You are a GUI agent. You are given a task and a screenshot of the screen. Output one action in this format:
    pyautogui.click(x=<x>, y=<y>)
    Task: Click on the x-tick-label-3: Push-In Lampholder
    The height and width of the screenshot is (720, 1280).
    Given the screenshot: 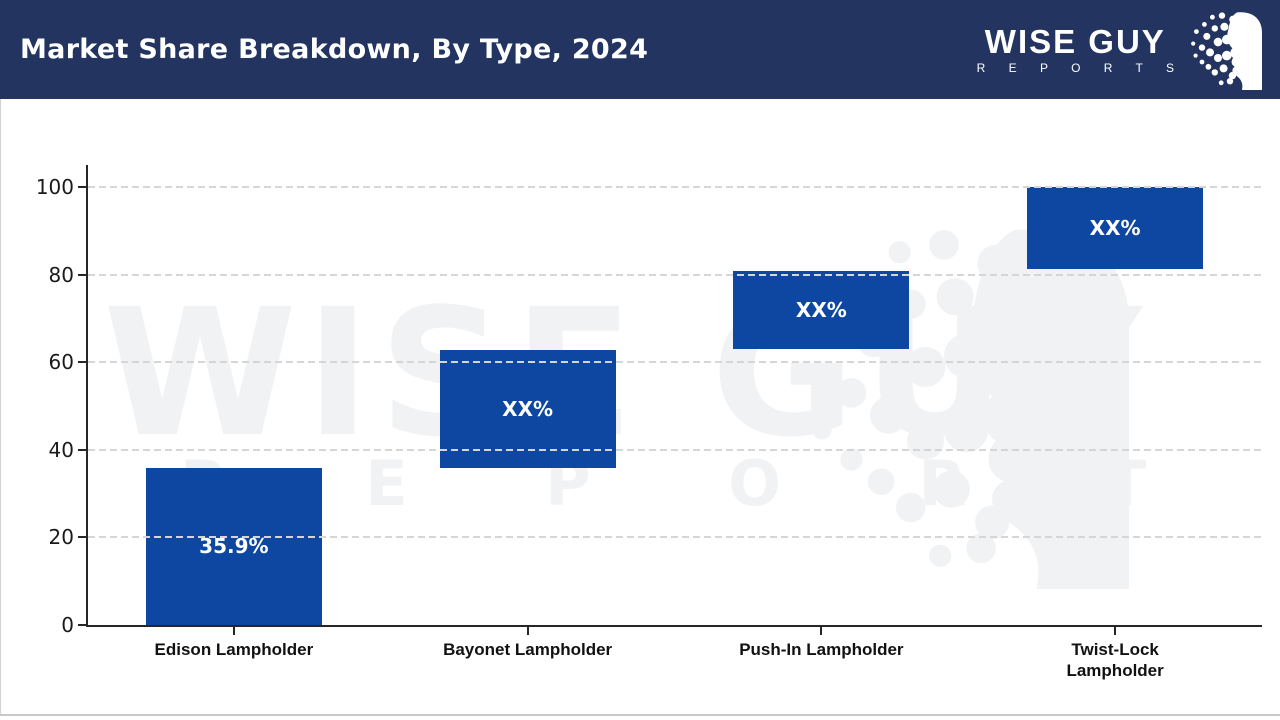 What is the action you would take?
    pyautogui.click(x=821, y=649)
    